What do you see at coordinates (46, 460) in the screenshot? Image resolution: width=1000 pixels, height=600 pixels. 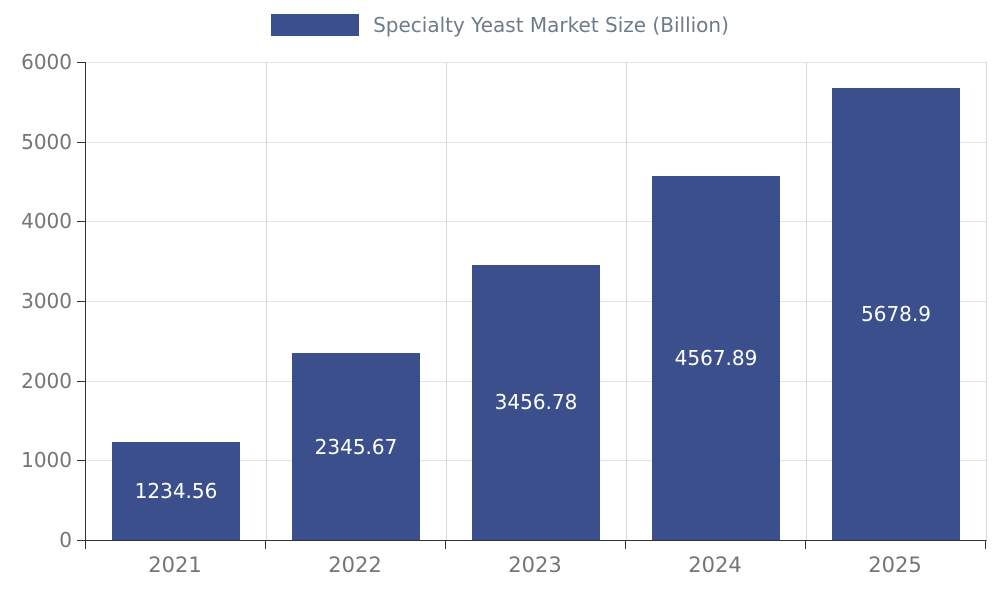 I see `y-tick-label: 1000` at bounding box center [46, 460].